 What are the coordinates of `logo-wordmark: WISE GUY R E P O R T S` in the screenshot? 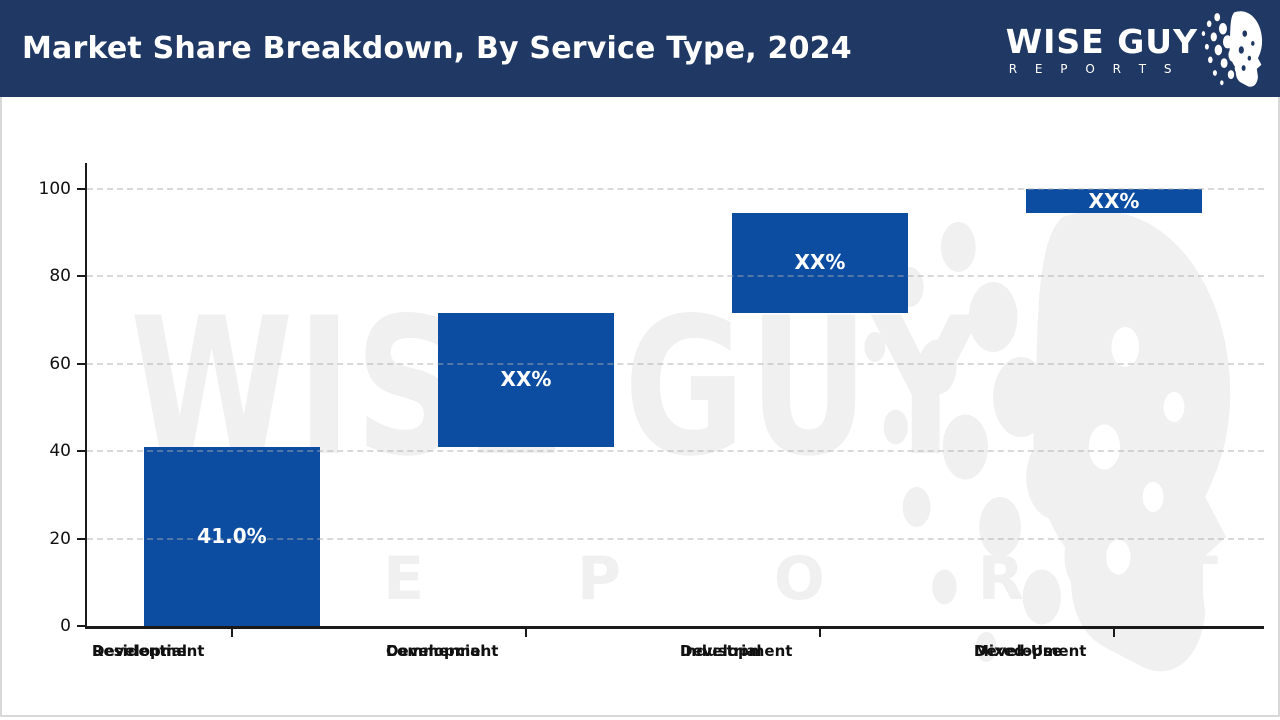 It's located at (1102, 50).